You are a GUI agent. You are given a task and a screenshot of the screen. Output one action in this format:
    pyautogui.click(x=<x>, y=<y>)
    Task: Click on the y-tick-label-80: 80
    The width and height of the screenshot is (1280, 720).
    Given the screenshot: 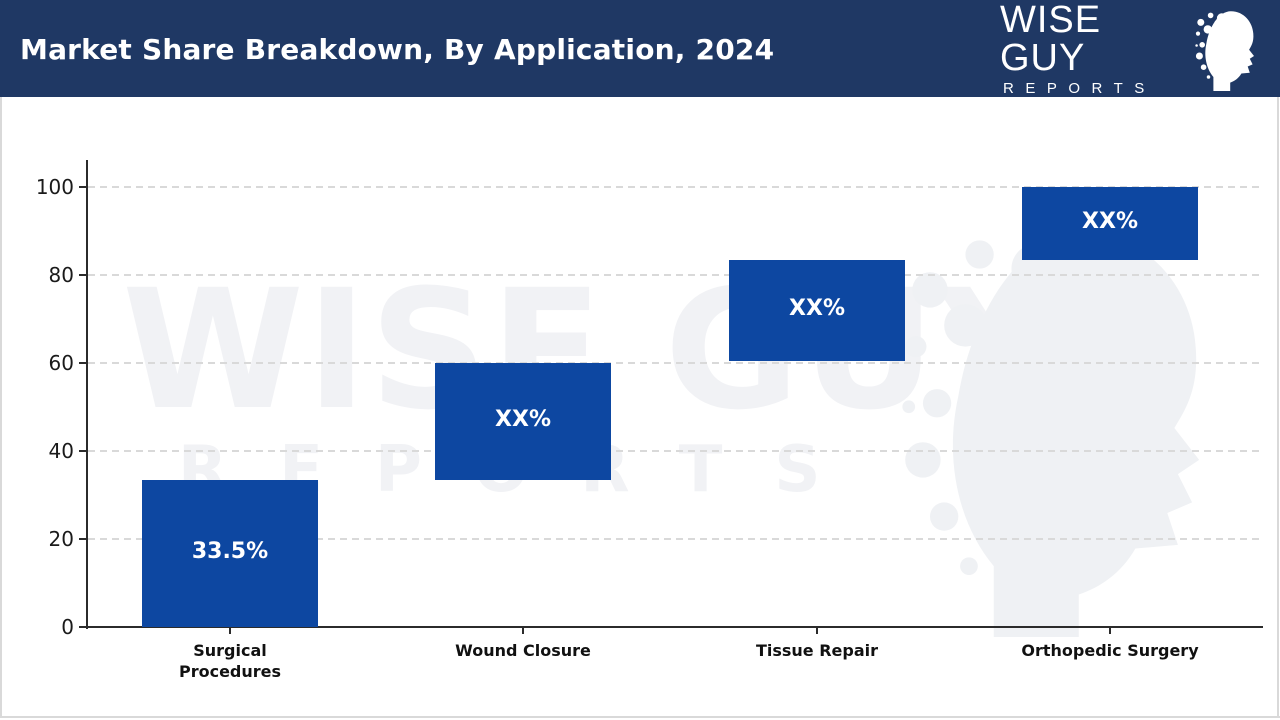 What is the action you would take?
    pyautogui.click(x=61, y=275)
    